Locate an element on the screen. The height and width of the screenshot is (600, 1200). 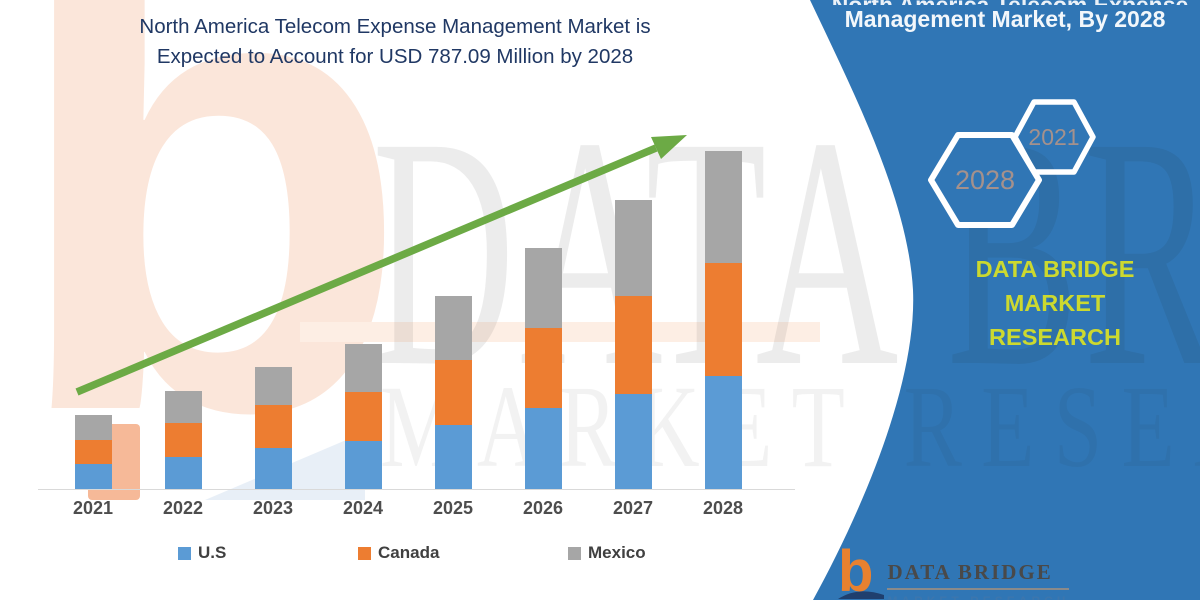
bar-2028-canada is located at coordinates (723, 319).